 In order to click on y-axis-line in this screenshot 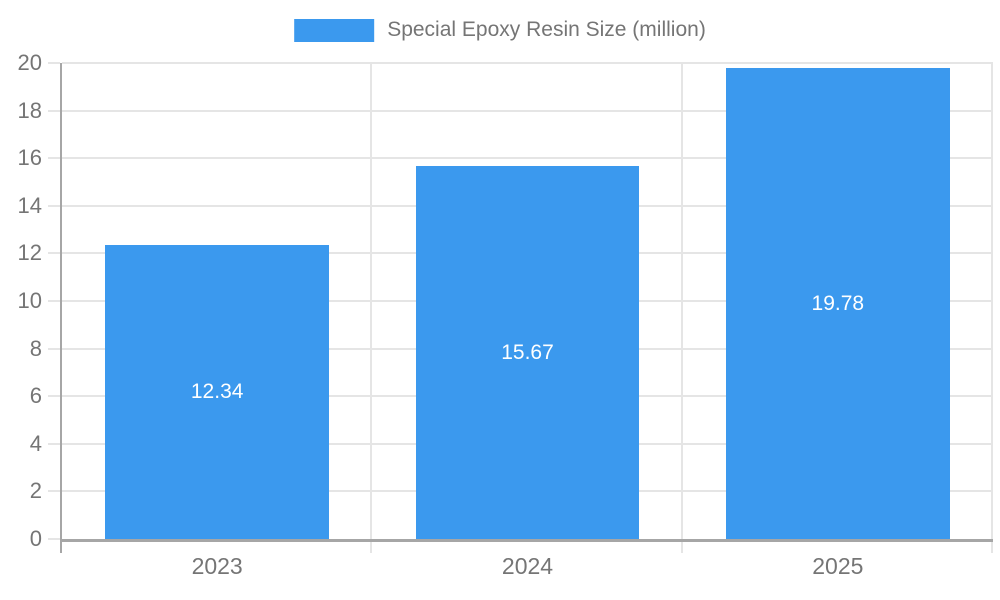, I will do `click(61, 308)`.